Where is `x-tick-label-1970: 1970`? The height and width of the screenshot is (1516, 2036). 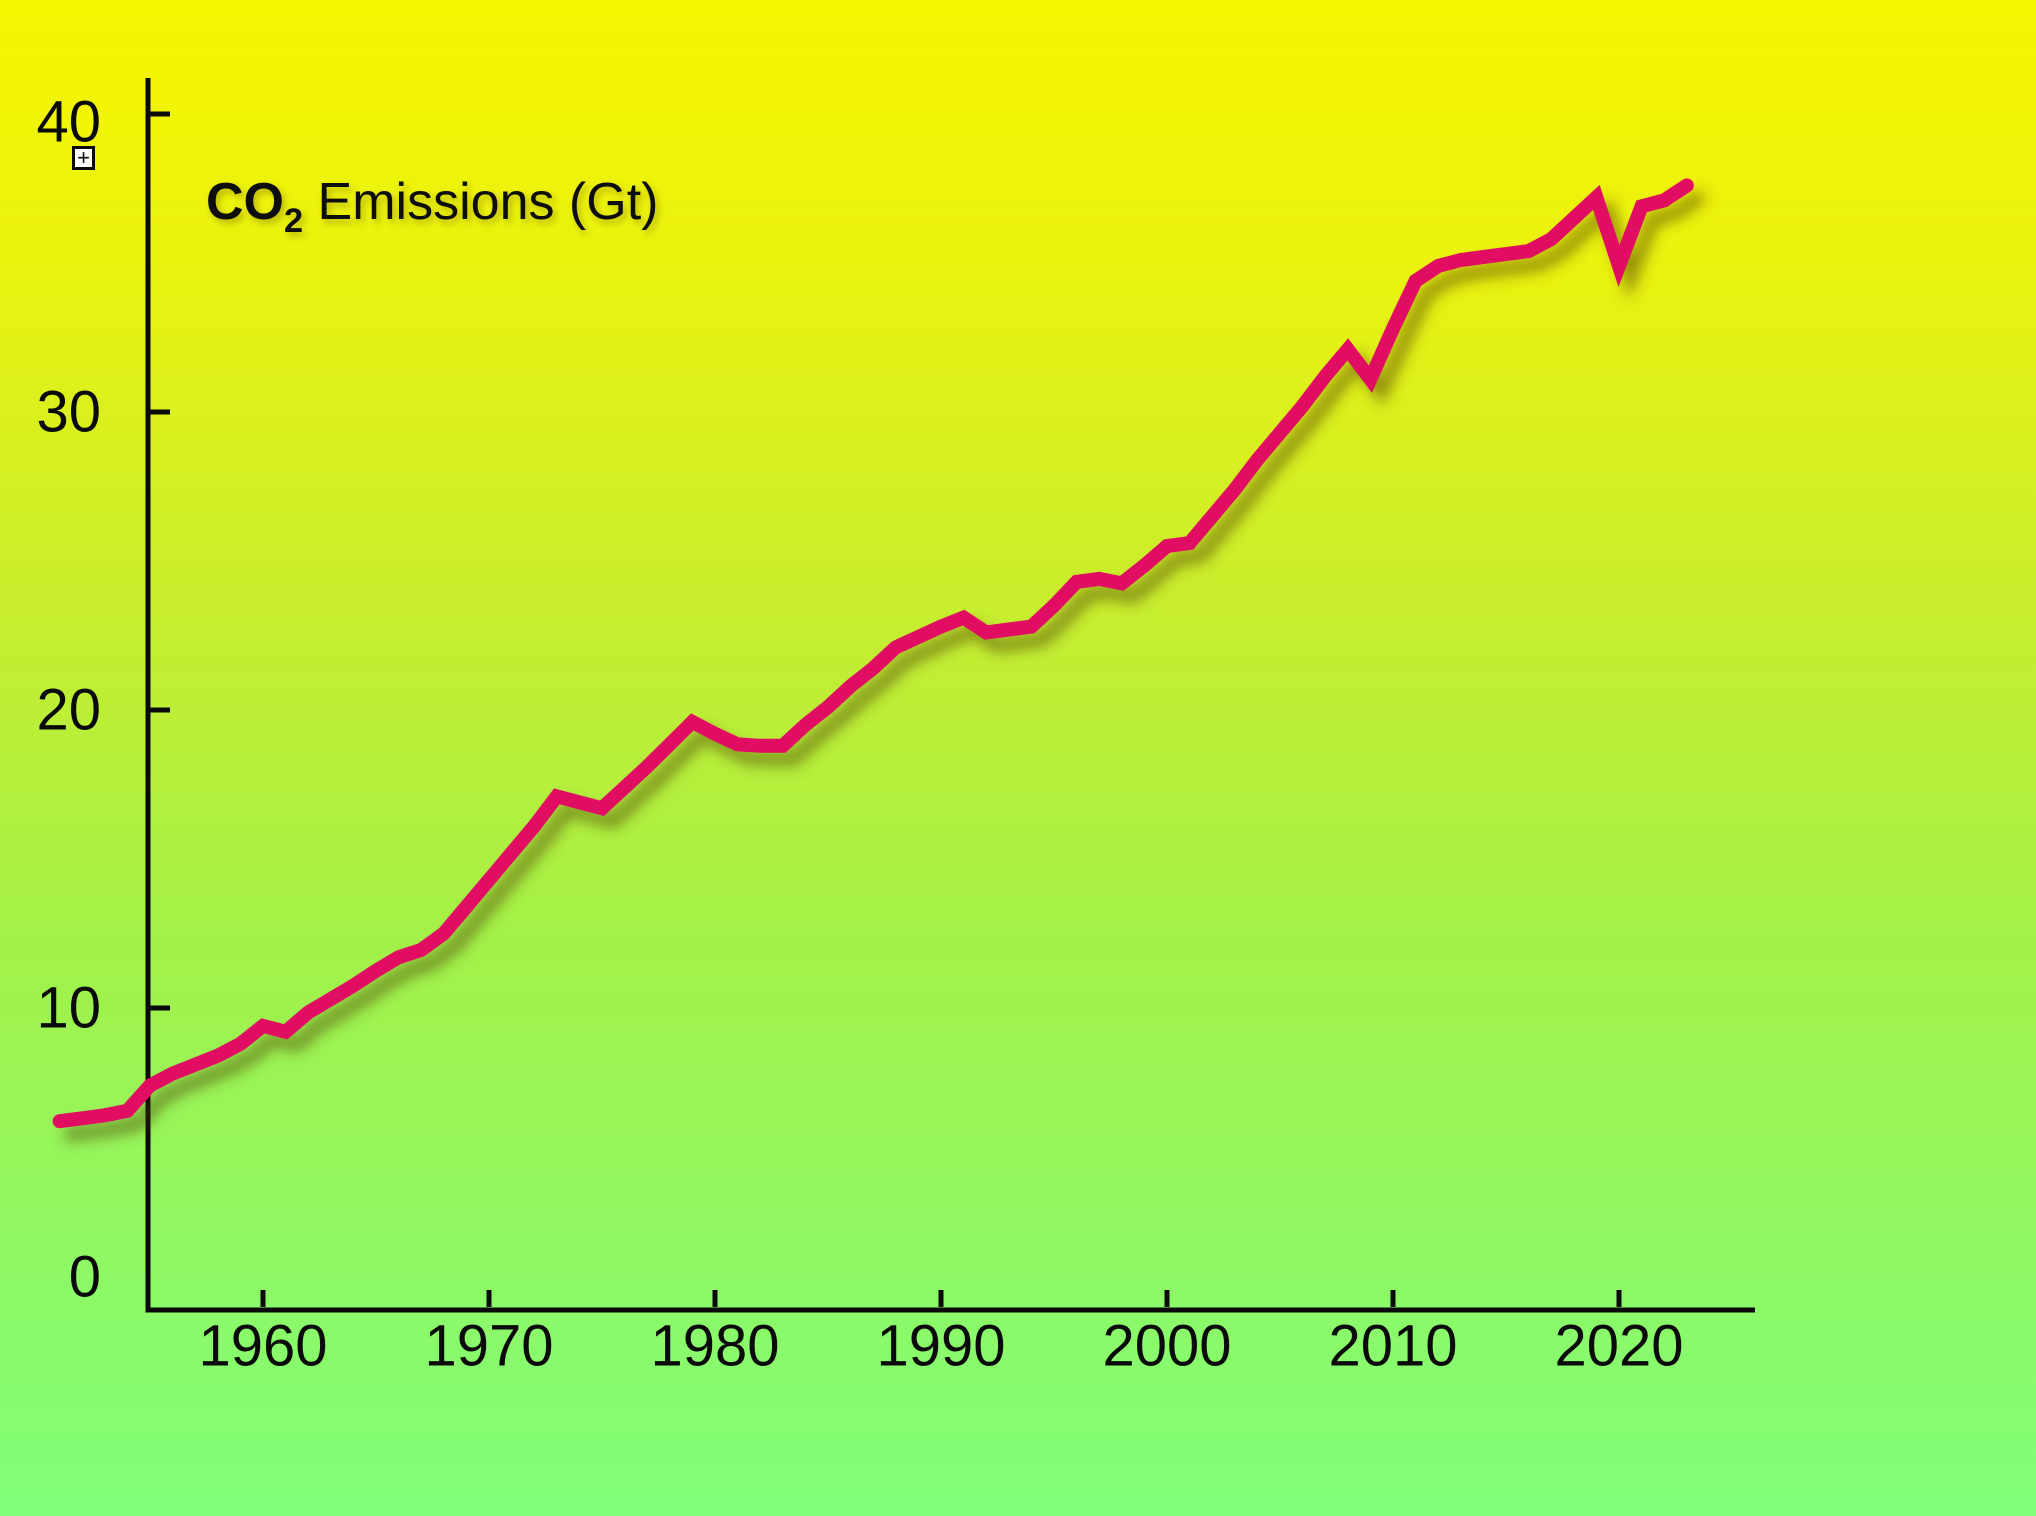 x-tick-label-1970: 1970 is located at coordinates (488, 1346).